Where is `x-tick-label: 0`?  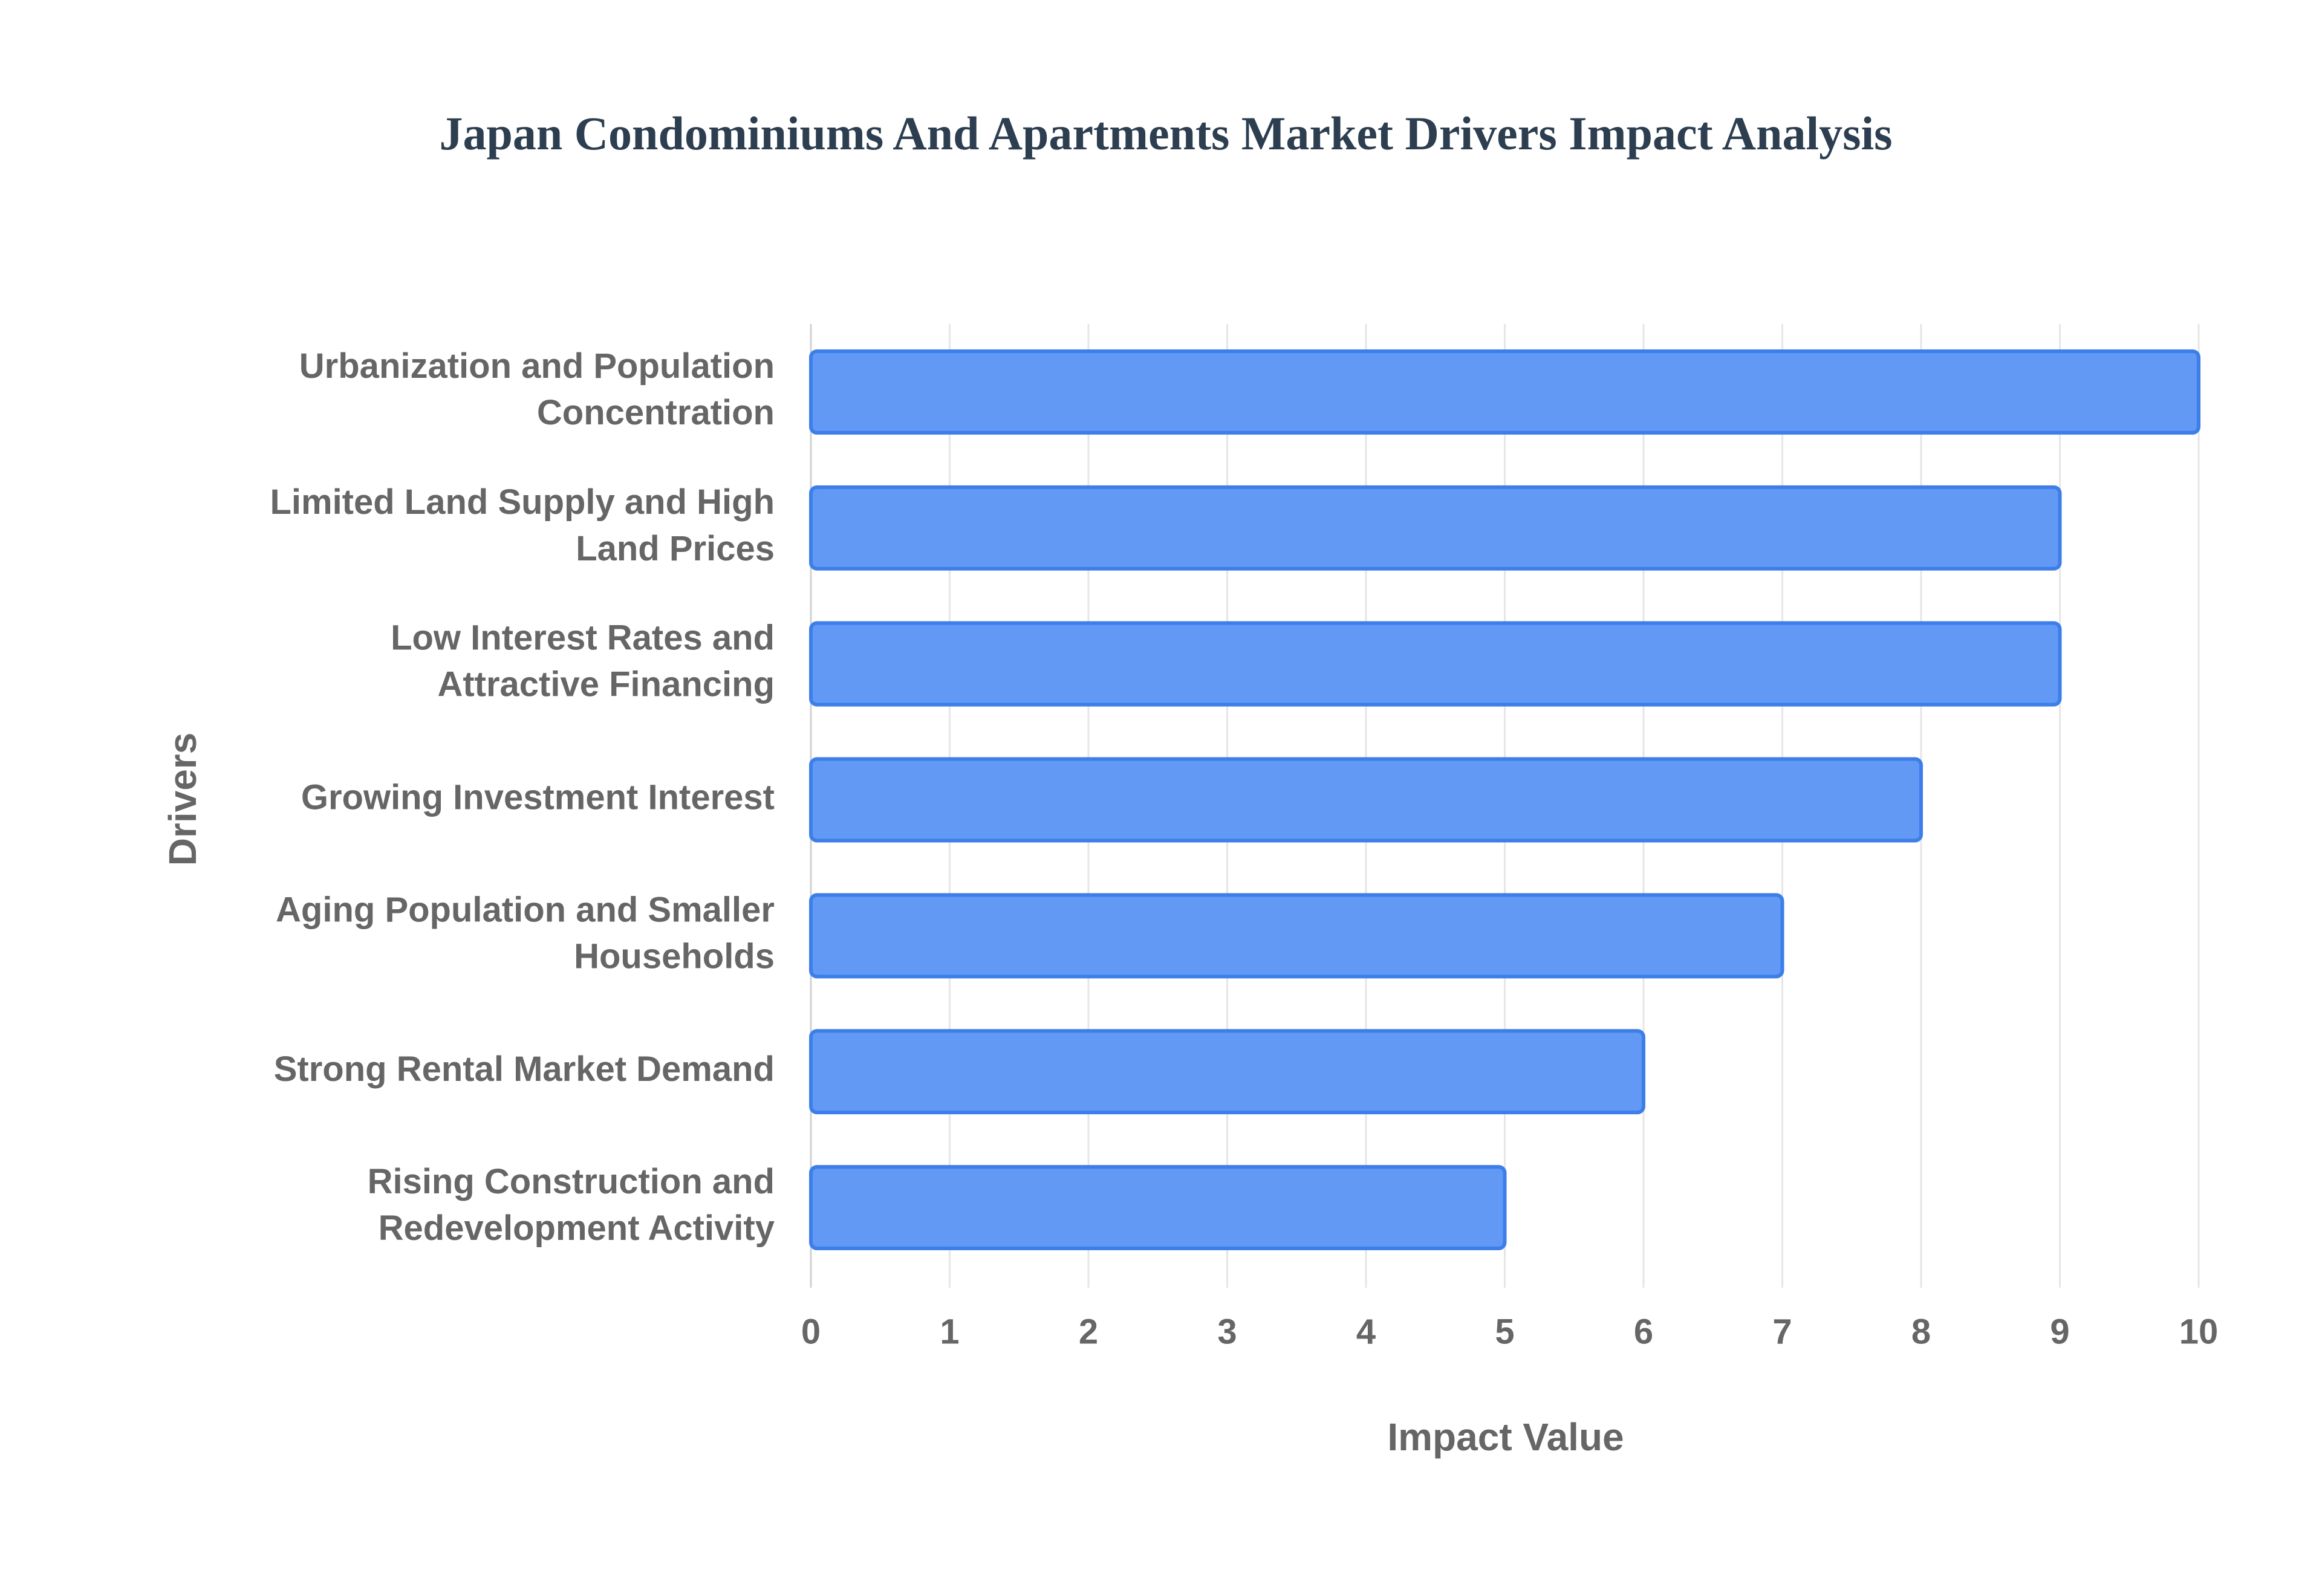
x-tick-label: 0 is located at coordinates (811, 1331).